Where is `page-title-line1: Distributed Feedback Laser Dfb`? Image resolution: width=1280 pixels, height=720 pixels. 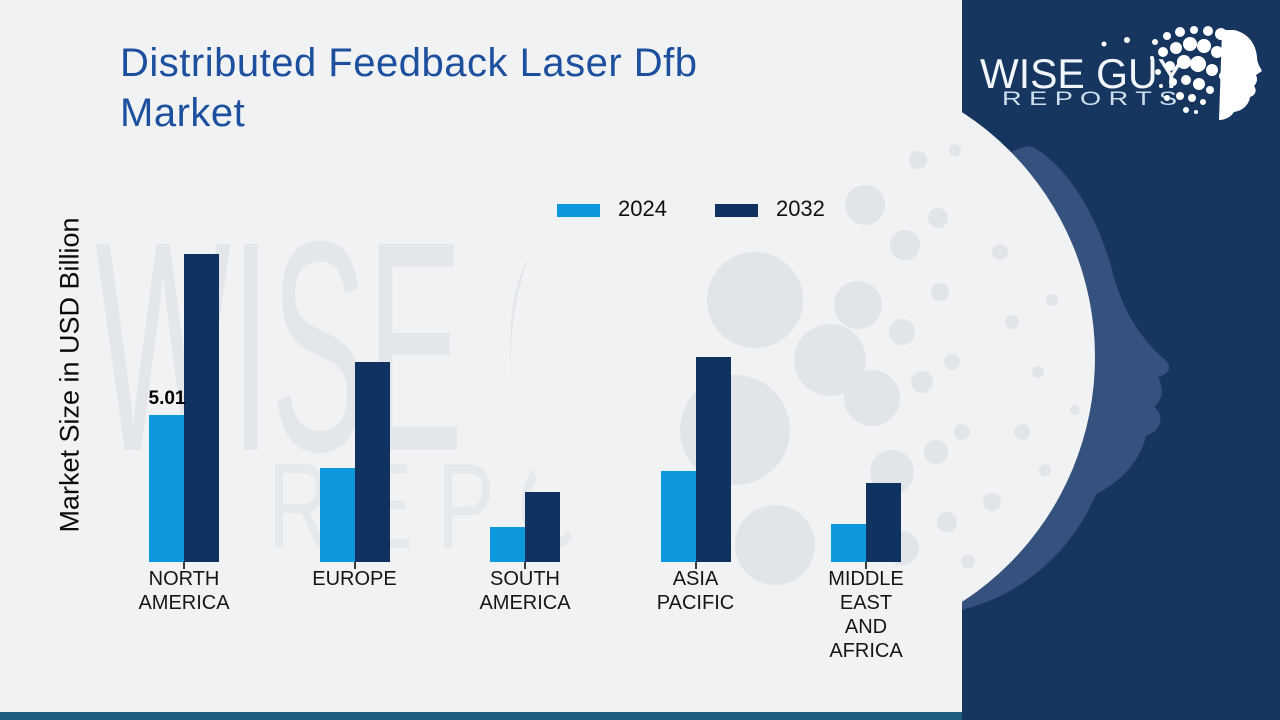
page-title-line1: Distributed Feedback Laser Dfb is located at coordinates (409, 63).